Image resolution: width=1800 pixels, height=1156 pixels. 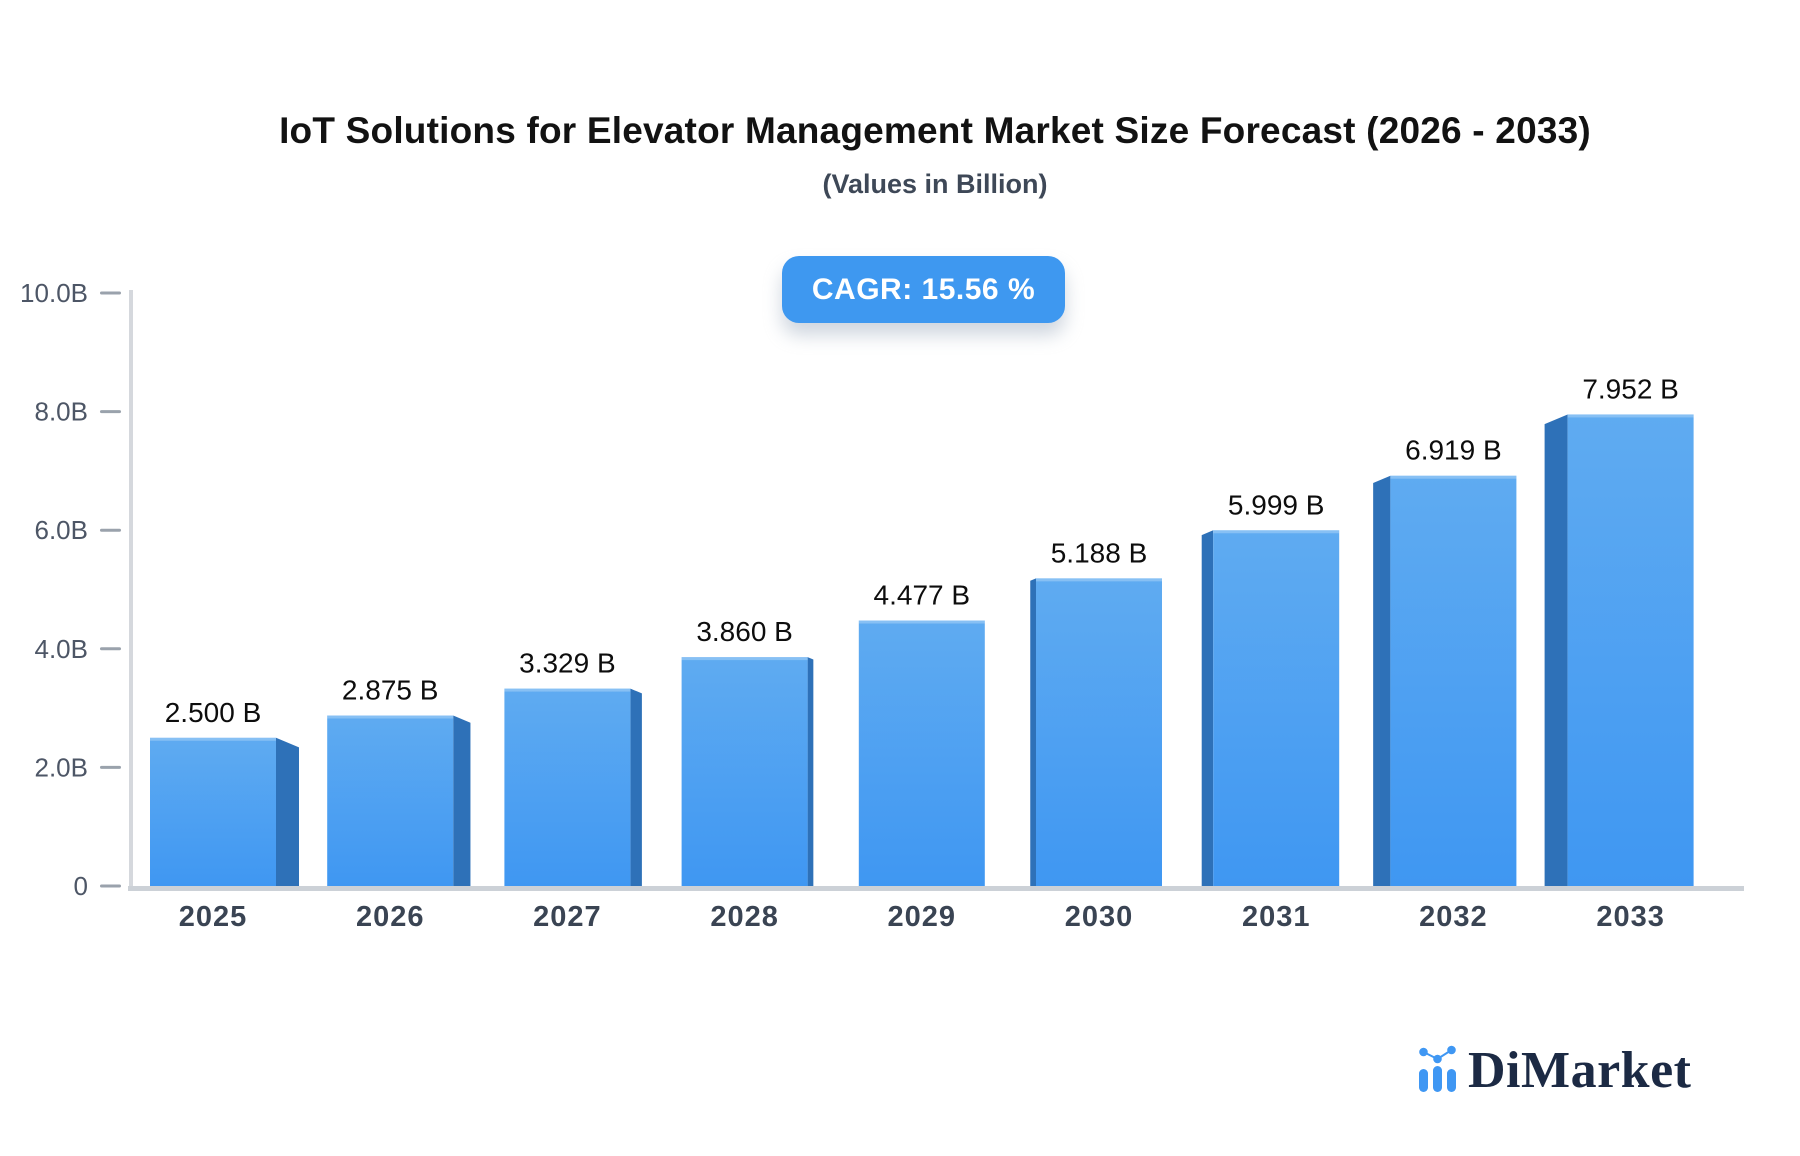 I want to click on y-axis-line, so click(x=131, y=590).